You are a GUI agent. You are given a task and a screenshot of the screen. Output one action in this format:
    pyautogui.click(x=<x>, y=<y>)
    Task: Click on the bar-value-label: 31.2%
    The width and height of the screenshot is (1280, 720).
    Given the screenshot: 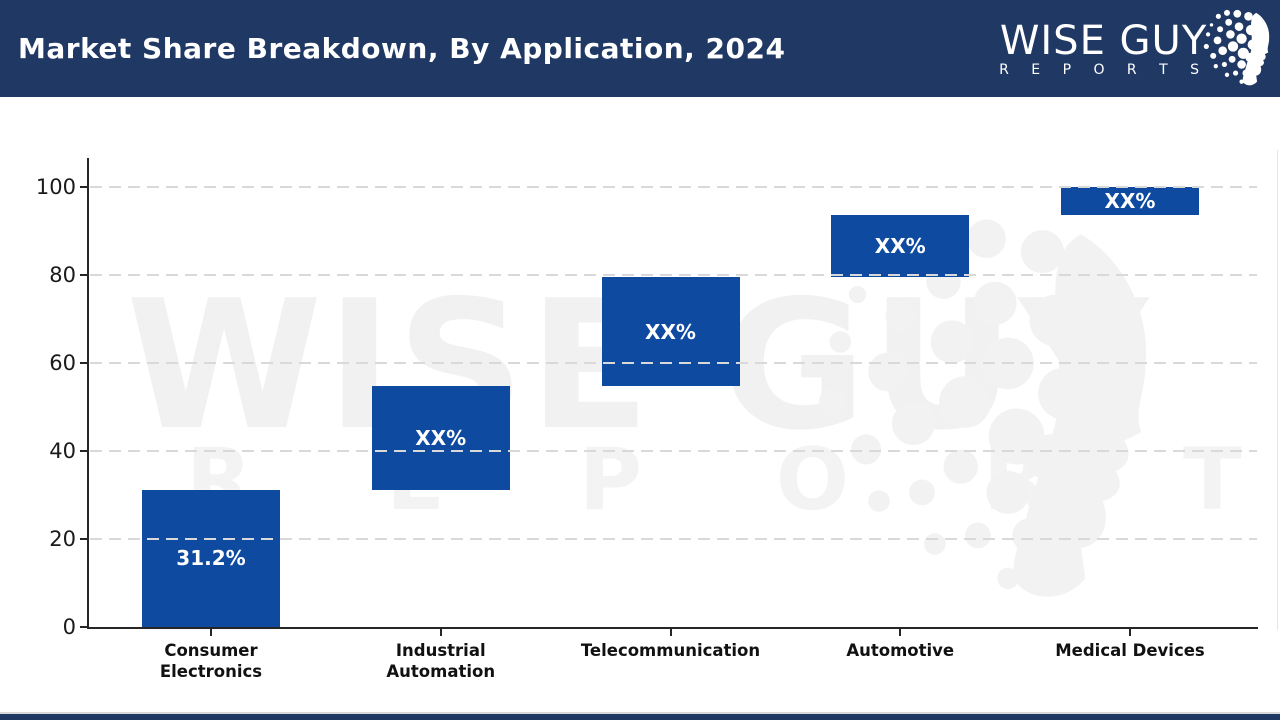 What is the action you would take?
    pyautogui.click(x=211, y=558)
    